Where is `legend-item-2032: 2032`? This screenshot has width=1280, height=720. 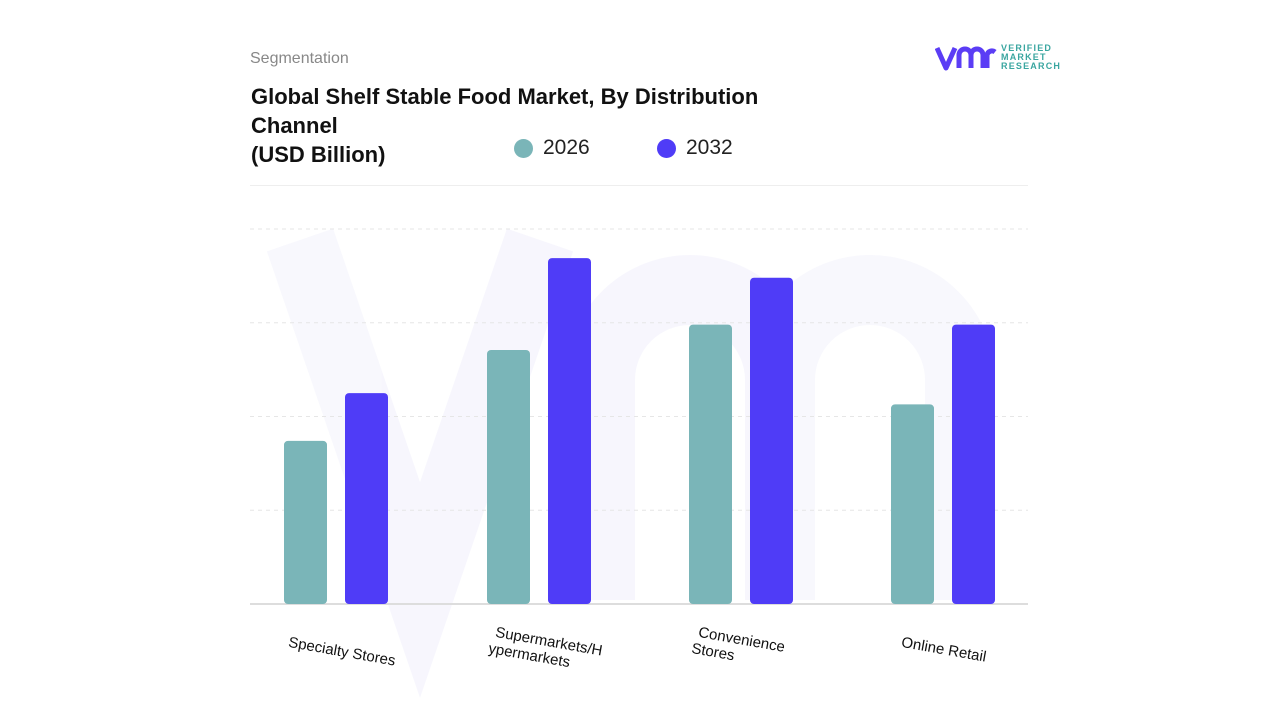 legend-item-2032: 2032 is located at coordinates (695, 148).